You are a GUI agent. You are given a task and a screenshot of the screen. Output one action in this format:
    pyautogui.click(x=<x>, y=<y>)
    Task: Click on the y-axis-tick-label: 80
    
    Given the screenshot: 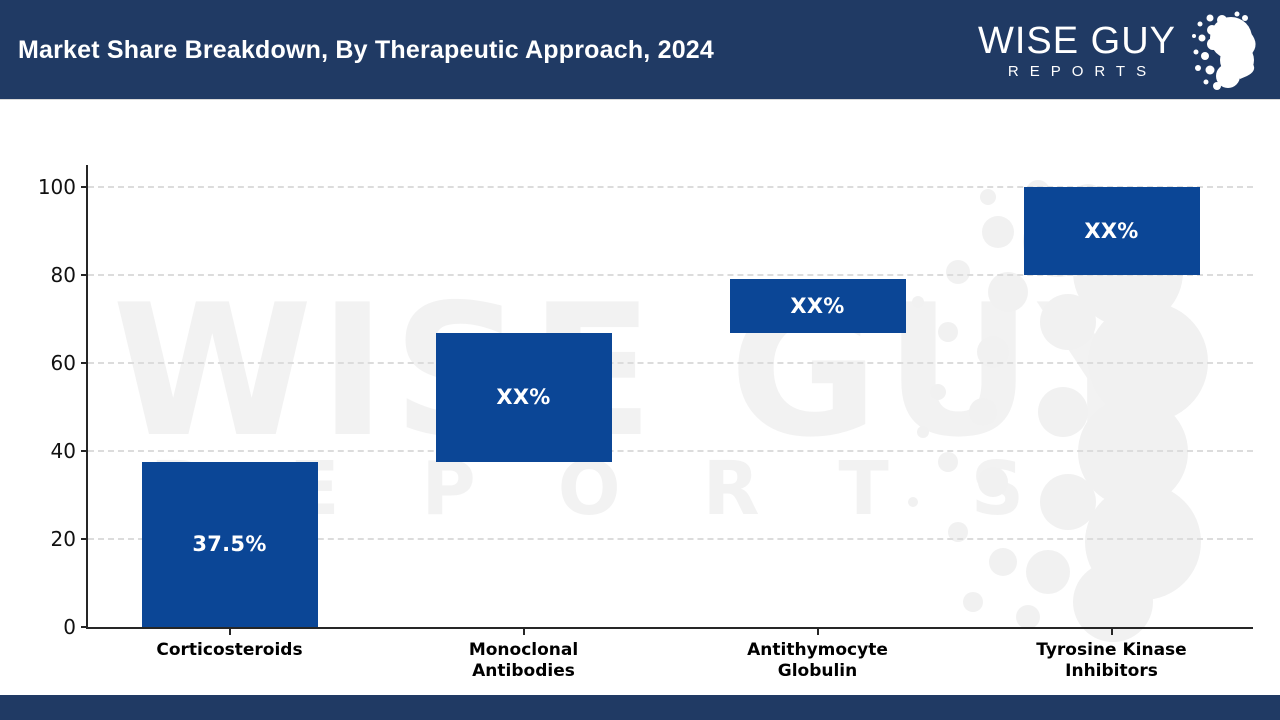 What is the action you would take?
    pyautogui.click(x=63, y=274)
    